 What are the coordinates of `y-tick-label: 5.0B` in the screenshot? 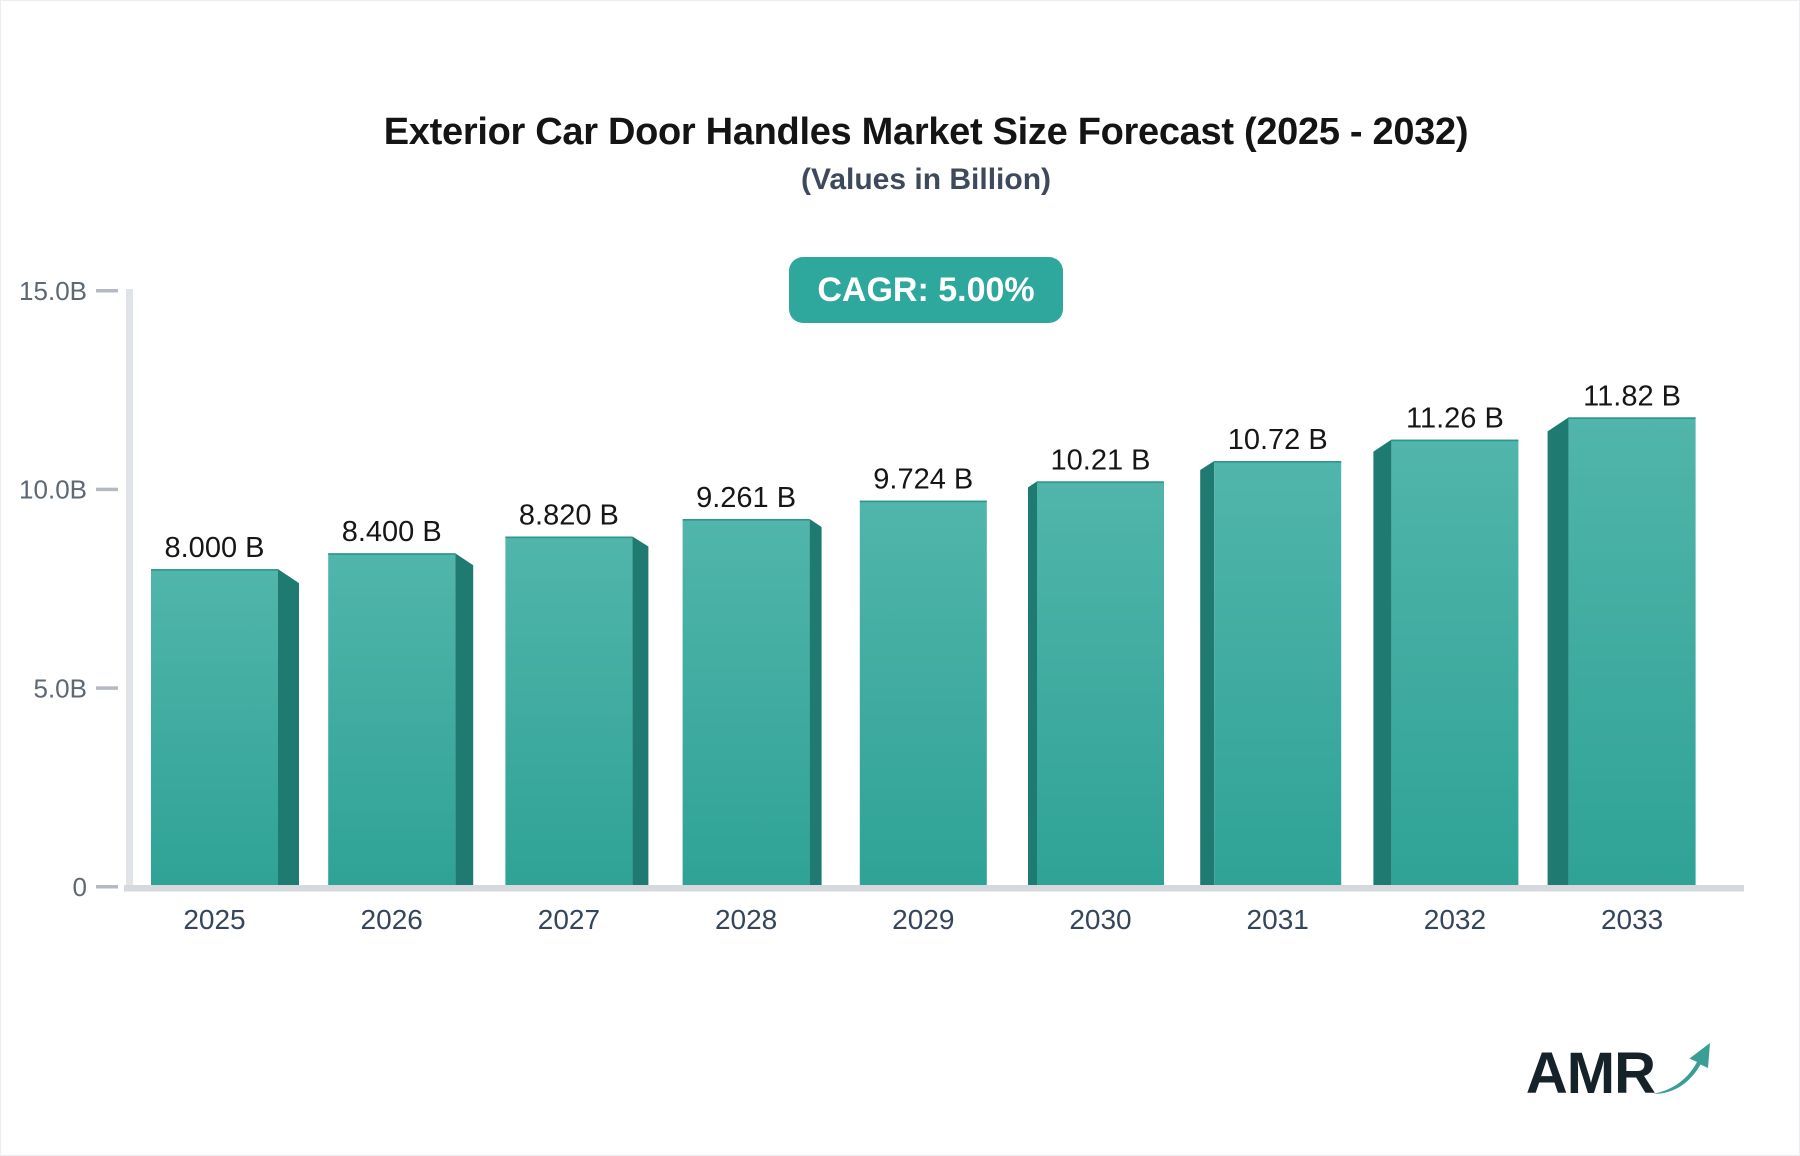 It's located at (61, 688).